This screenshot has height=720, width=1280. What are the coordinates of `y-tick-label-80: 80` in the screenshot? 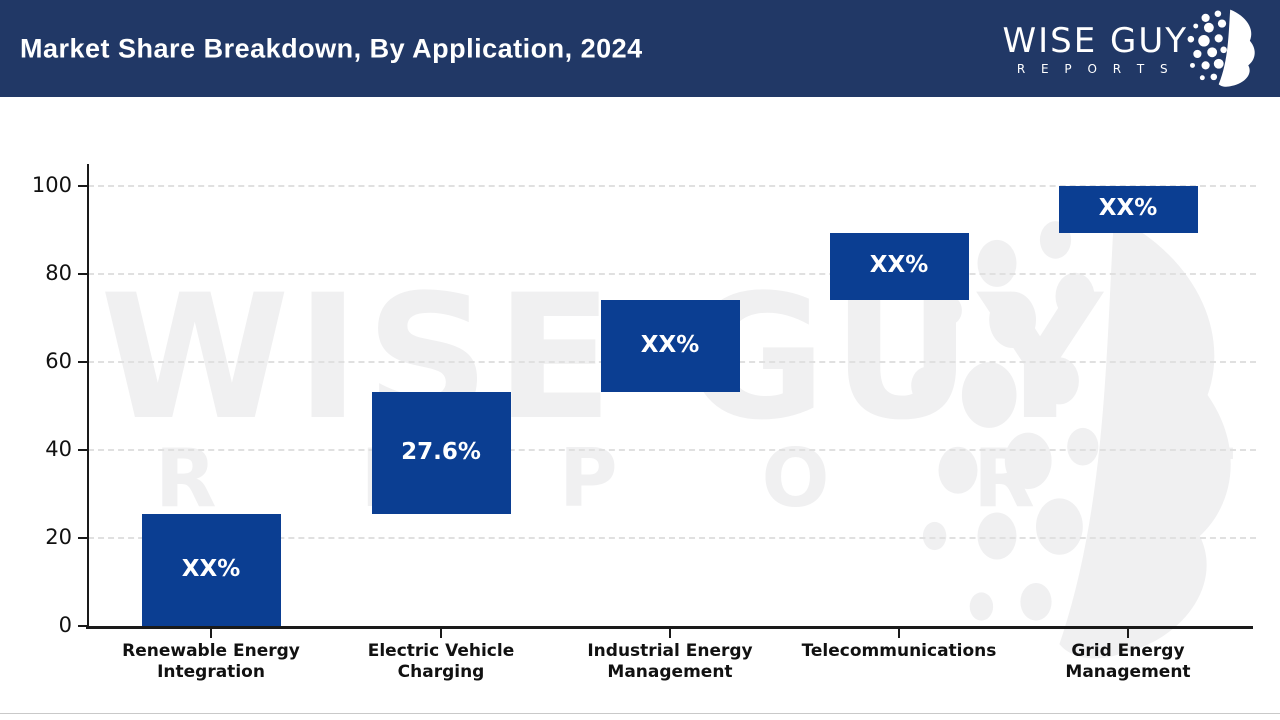 It's located at (58, 273).